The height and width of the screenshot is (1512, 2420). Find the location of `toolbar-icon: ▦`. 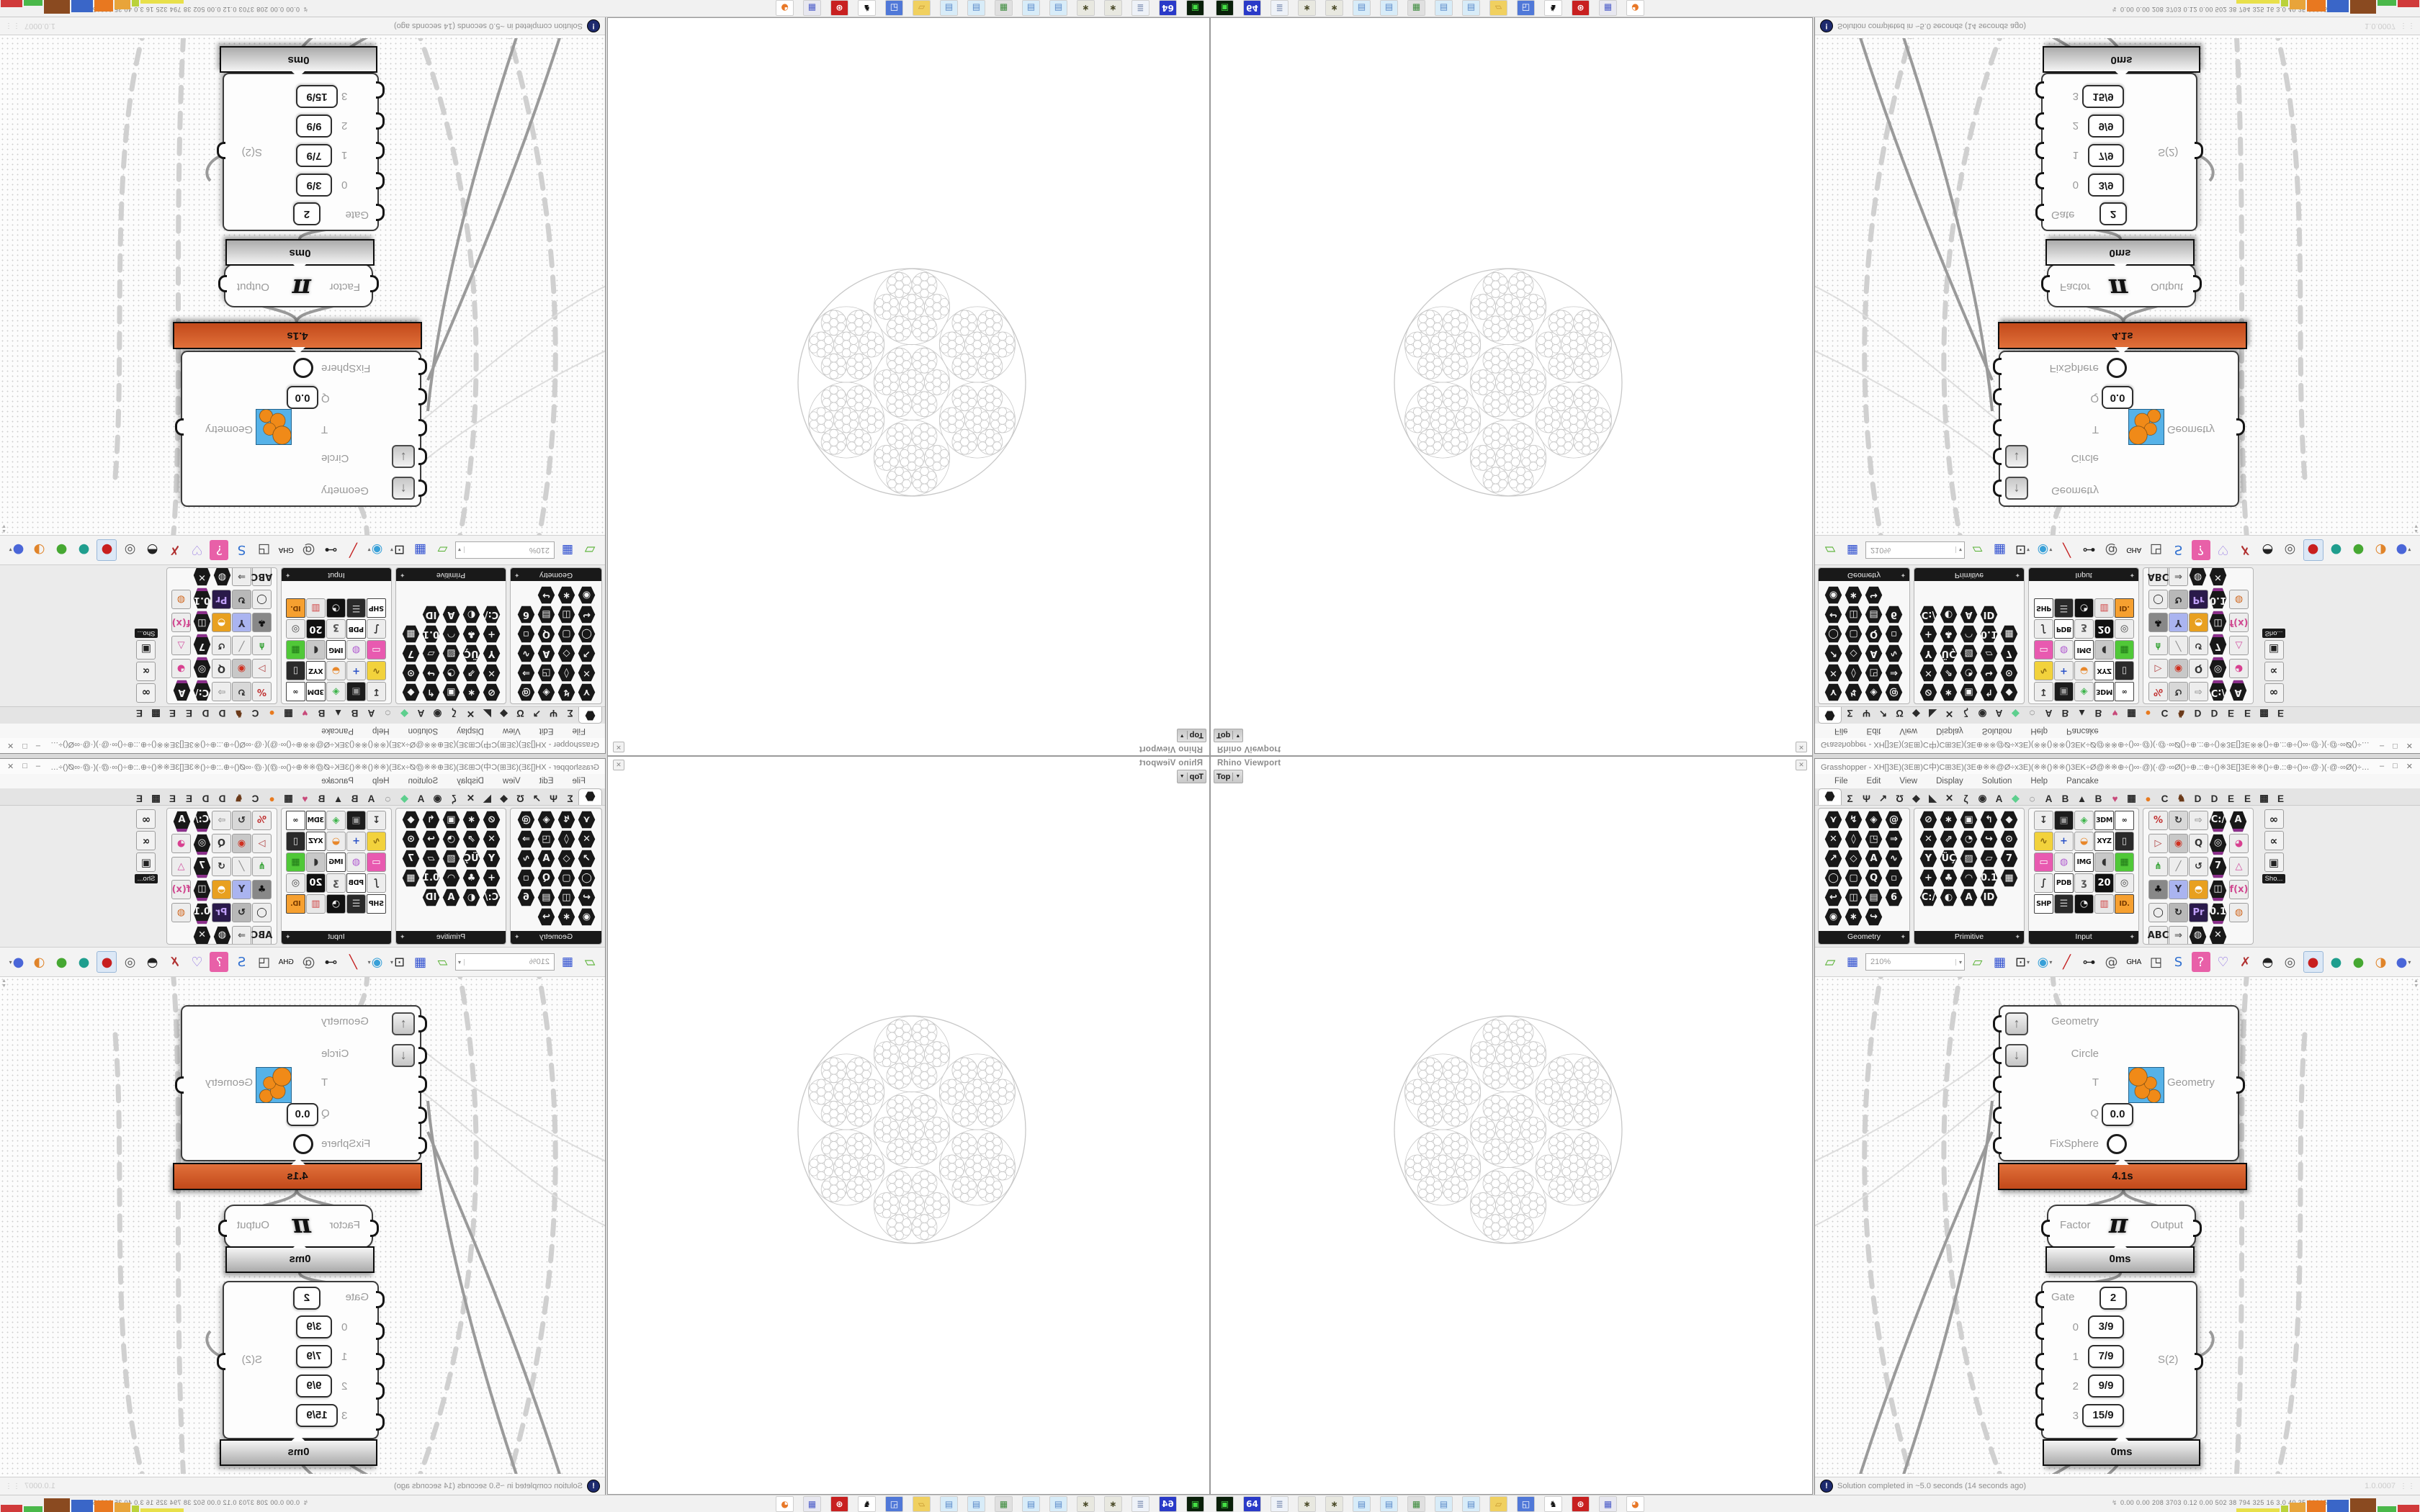

toolbar-icon: ▦ is located at coordinates (1999, 962).